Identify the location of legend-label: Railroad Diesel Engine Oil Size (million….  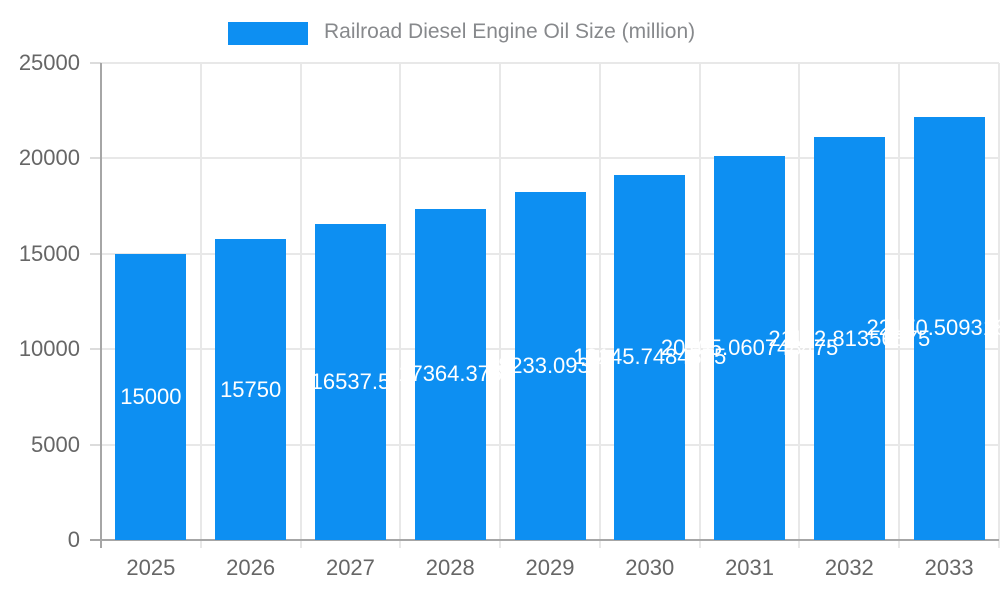
(510, 31).